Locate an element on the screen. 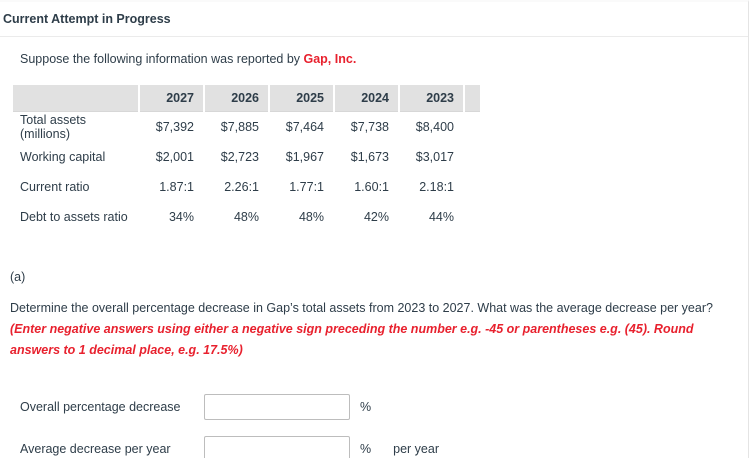  per-year-suffix: per year is located at coordinates (416, 449).